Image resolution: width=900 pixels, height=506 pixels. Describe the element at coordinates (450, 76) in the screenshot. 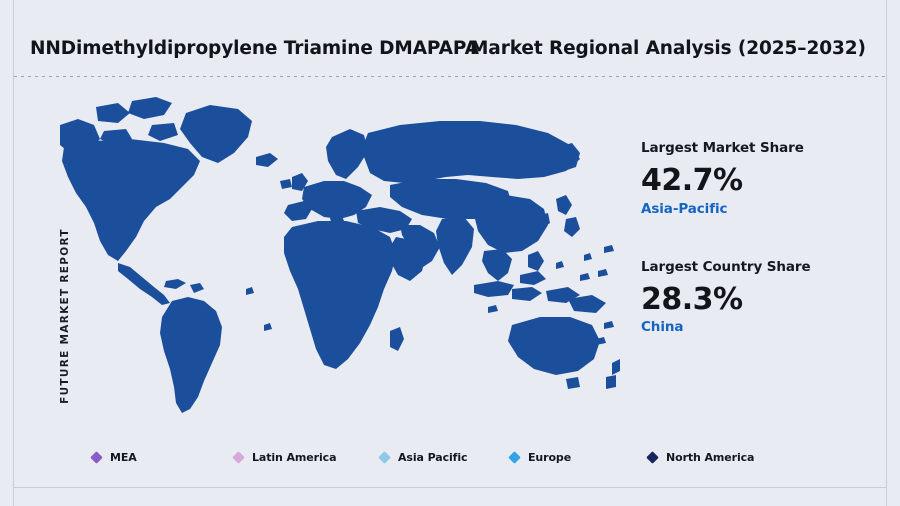

I see `header-divider` at that location.